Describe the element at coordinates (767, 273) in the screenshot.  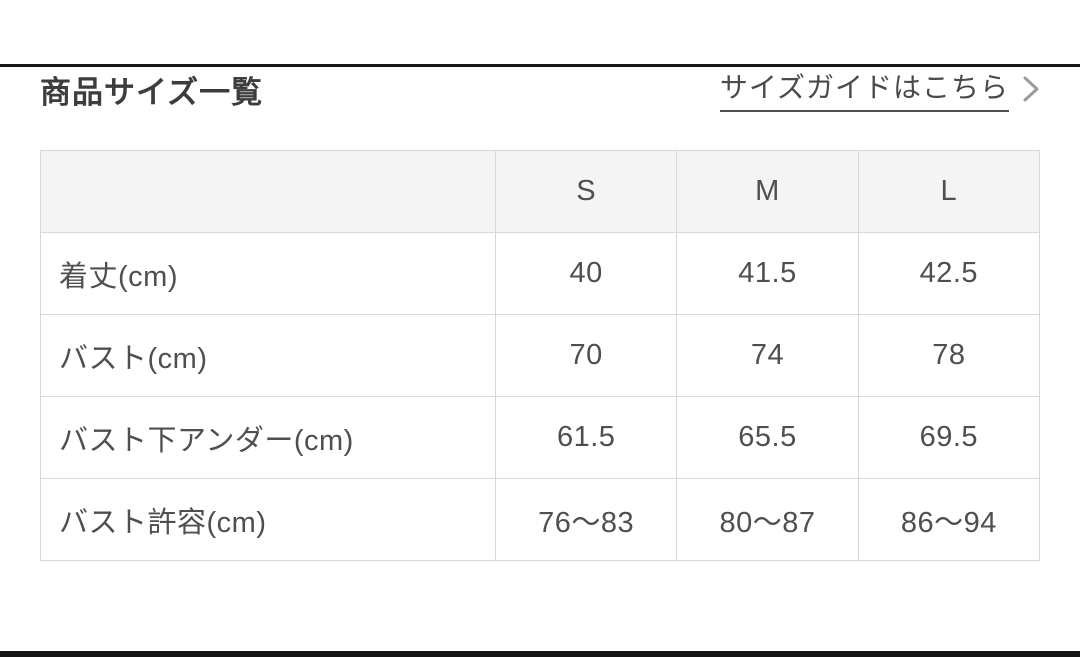
I see `cell-length-m: 41.5` at that location.